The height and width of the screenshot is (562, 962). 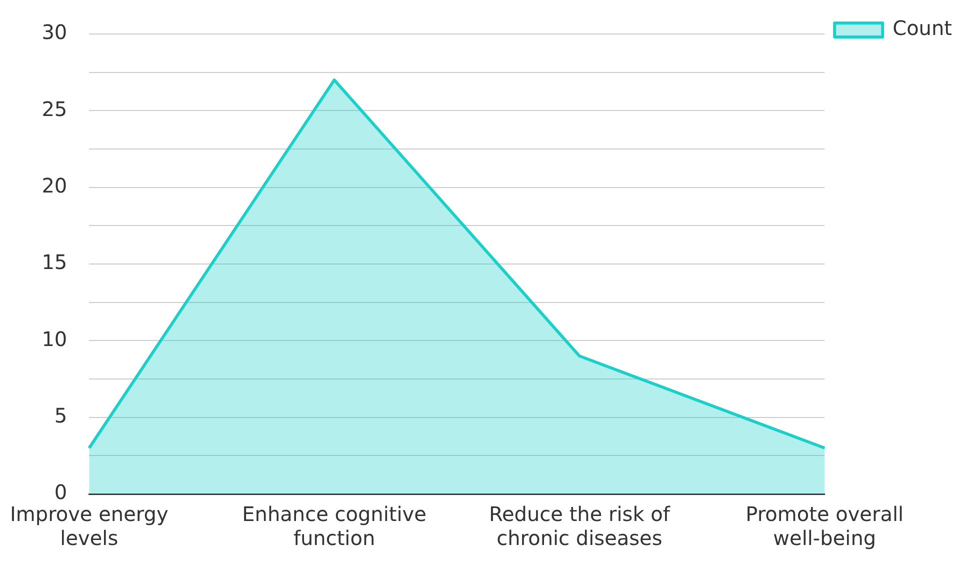 What do you see at coordinates (55, 108) in the screenshot?
I see `y-tick-label: 25` at bounding box center [55, 108].